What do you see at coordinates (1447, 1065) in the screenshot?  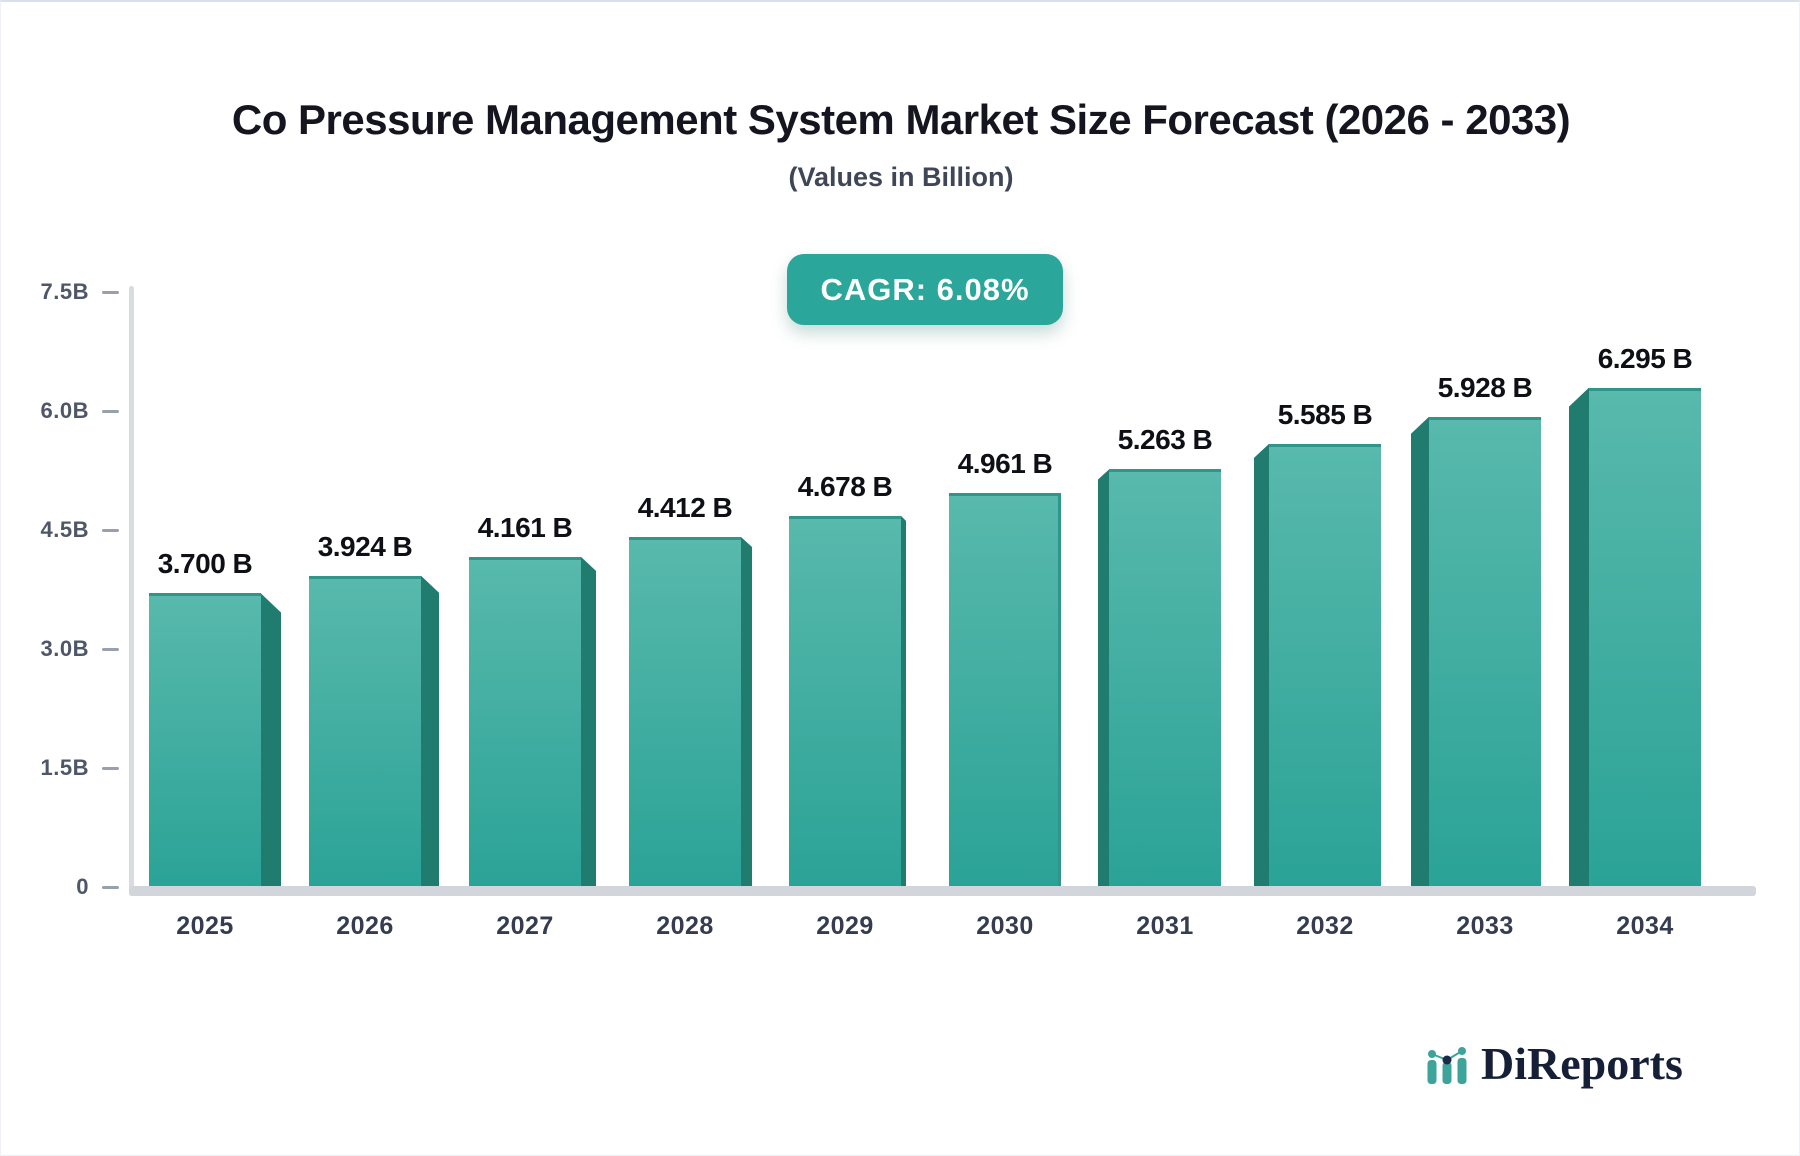 I see `mini-bar-chart-logo-icon` at bounding box center [1447, 1065].